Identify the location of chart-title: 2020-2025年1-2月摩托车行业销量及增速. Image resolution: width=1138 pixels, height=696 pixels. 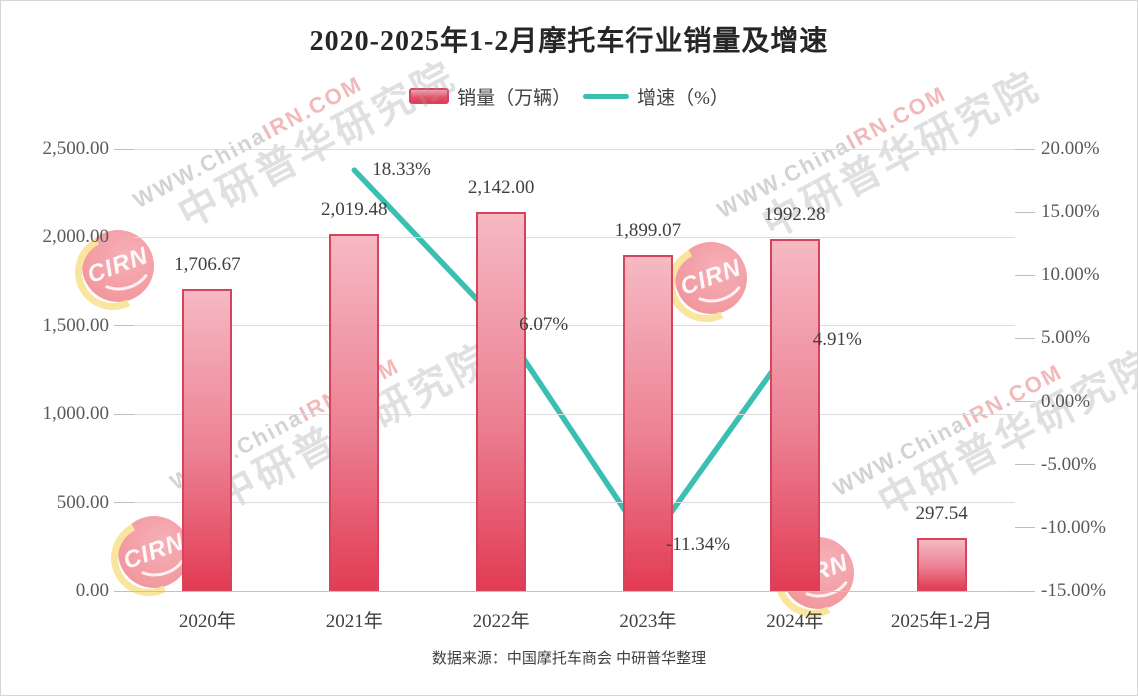
(569, 41).